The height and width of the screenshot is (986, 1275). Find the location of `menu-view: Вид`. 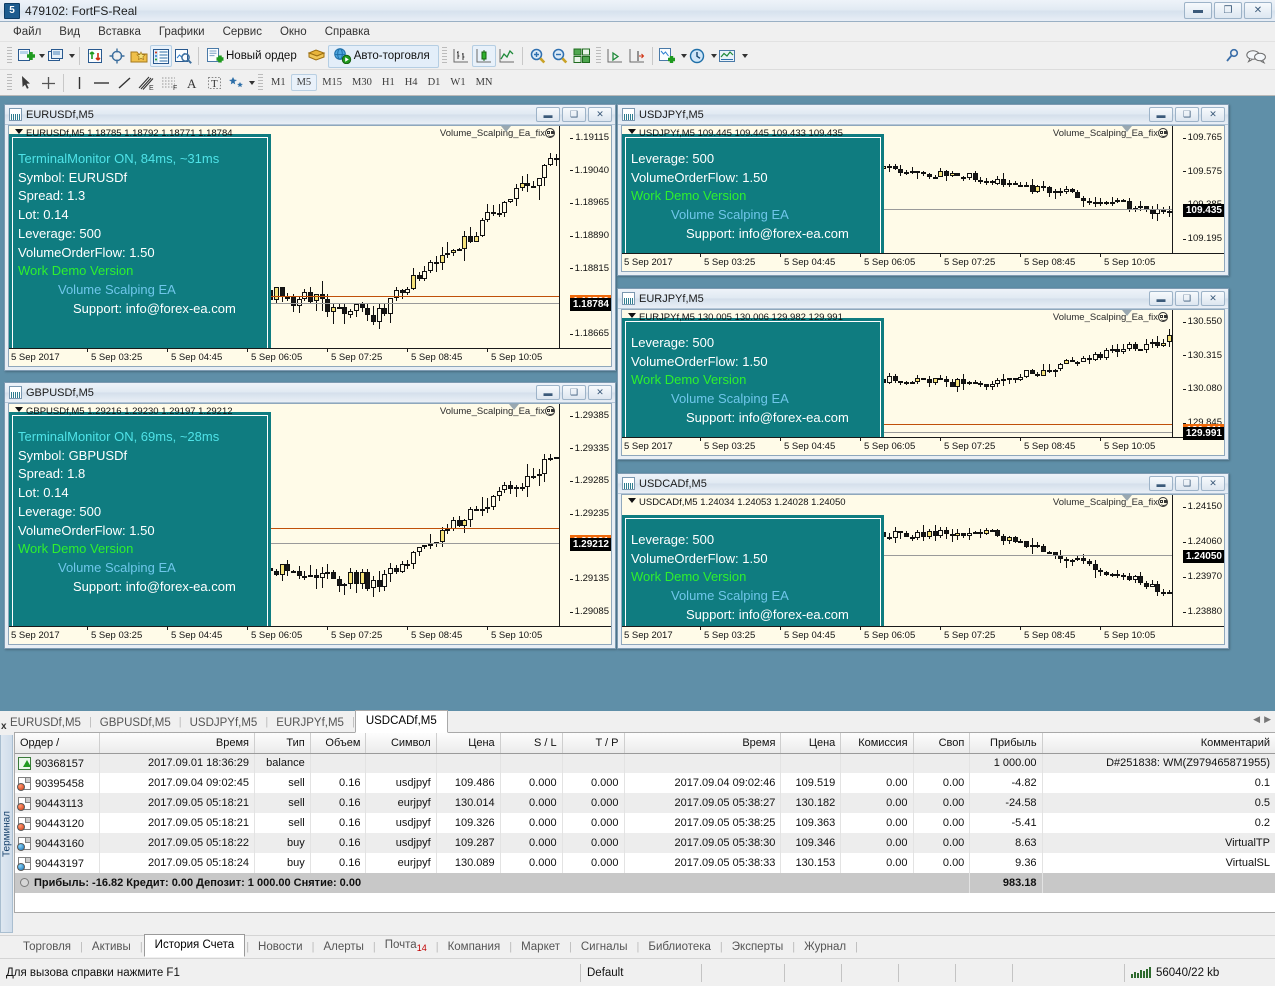

menu-view: Вид is located at coordinates (70, 31).